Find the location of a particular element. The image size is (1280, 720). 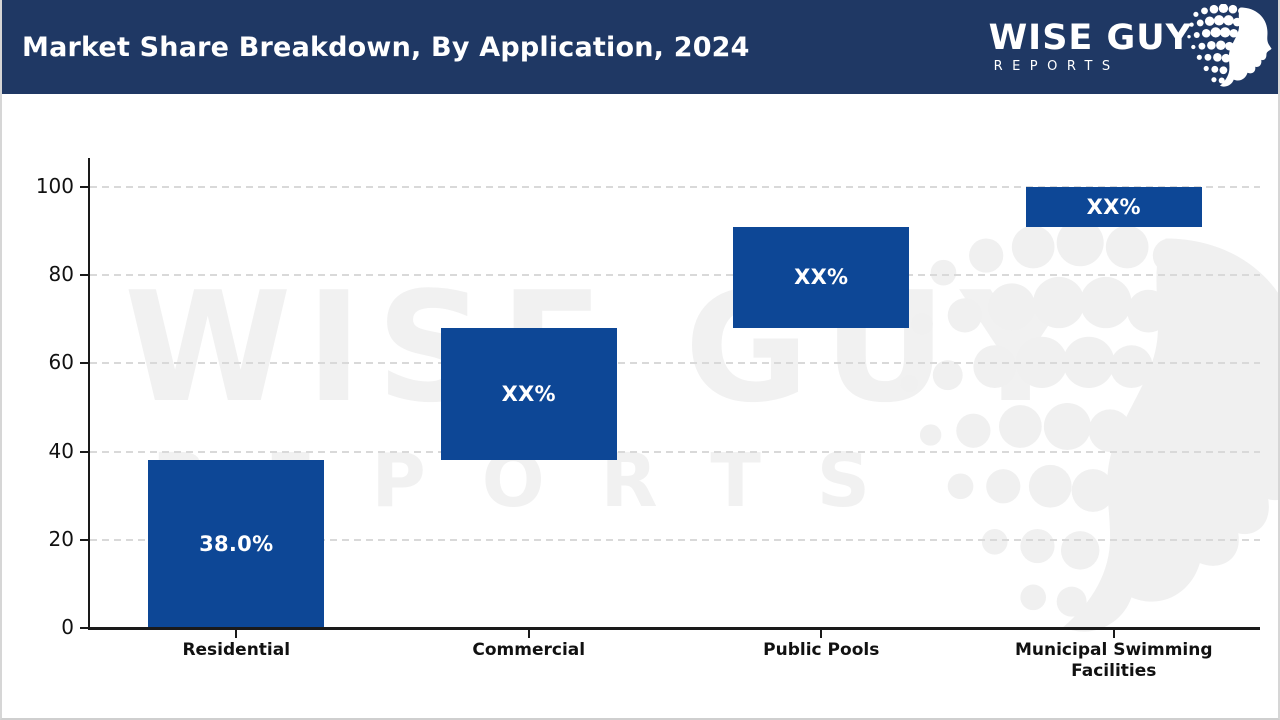

bar-public-pools: XX% is located at coordinates (821, 277).